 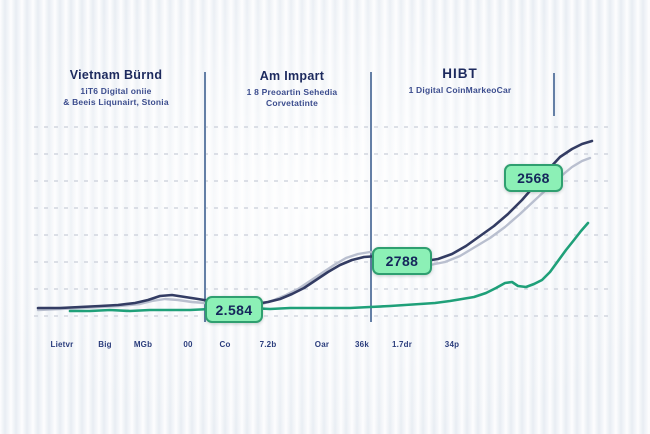 What do you see at coordinates (116, 91) in the screenshot?
I see `panel-subtitle-line1: 1iT6 Digital oniie` at bounding box center [116, 91].